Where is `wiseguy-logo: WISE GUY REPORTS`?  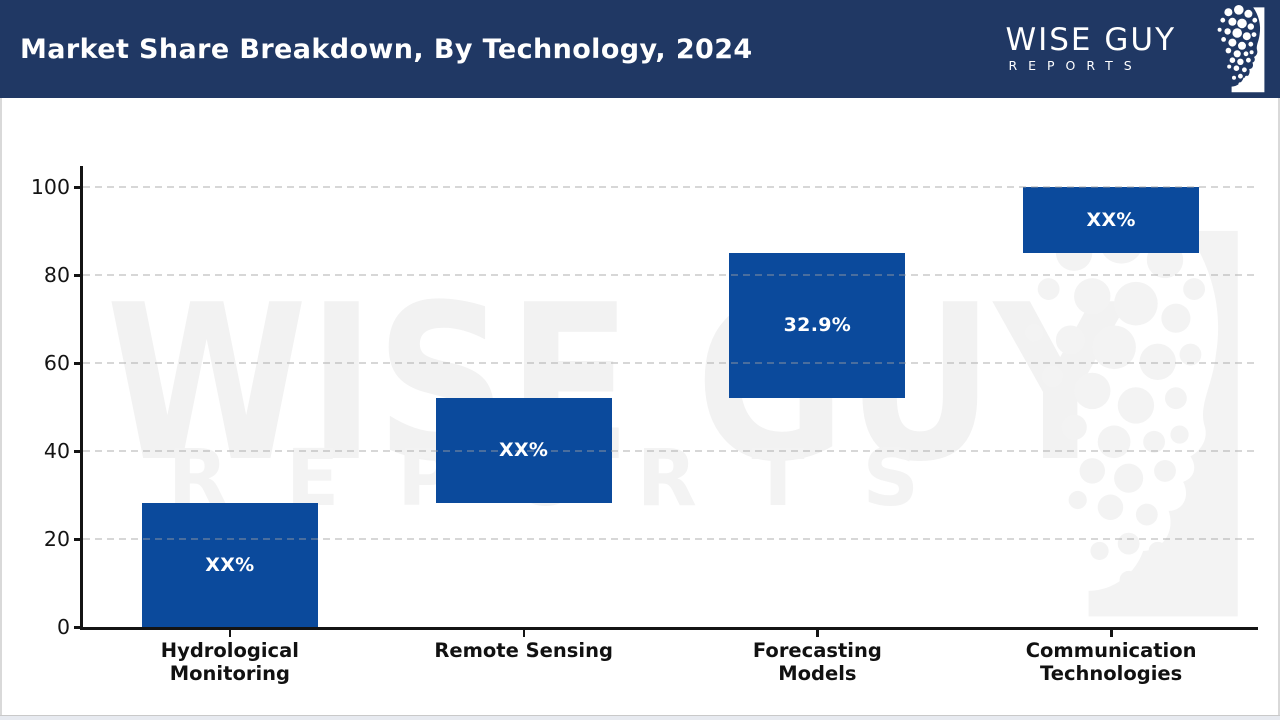
wiseguy-logo: WISE GUY REPORTS is located at coordinates (1135, 49).